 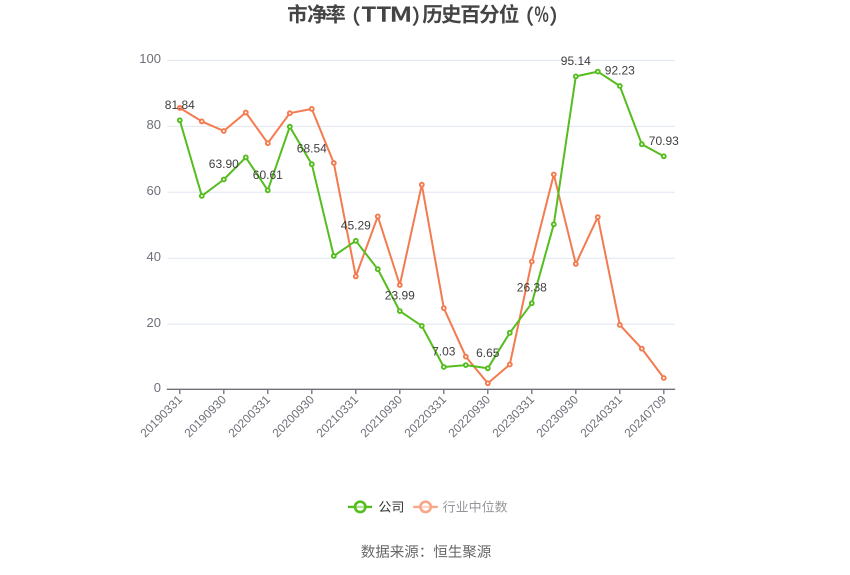 What do you see at coordinates (180, 105) in the screenshot?
I see `svg-text: 81.84` at bounding box center [180, 105].